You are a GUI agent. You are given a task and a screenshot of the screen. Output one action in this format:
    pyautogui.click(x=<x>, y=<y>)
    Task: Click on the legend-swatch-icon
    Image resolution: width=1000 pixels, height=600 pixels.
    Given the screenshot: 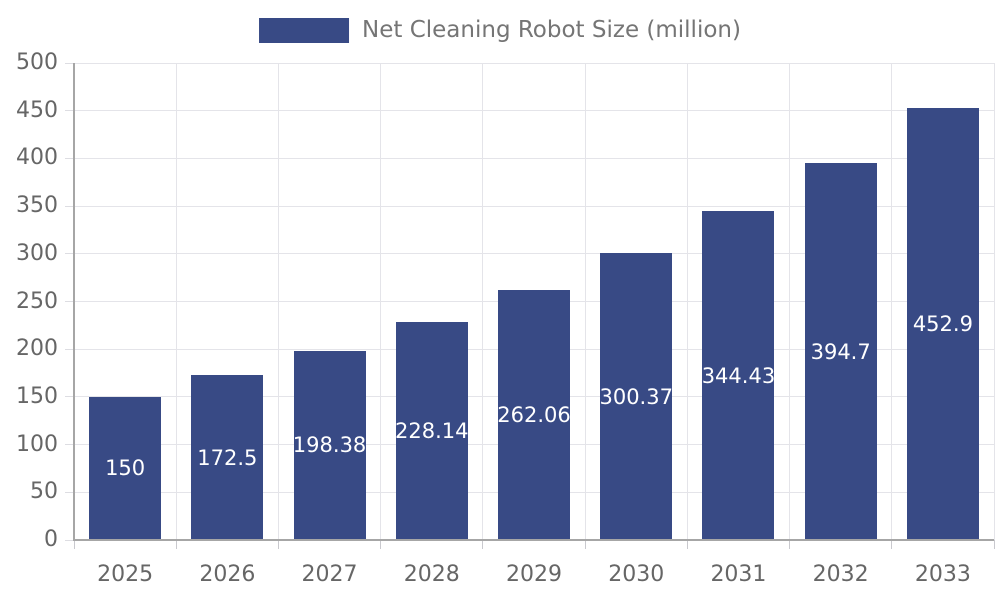 What is the action you would take?
    pyautogui.click(x=304, y=30)
    